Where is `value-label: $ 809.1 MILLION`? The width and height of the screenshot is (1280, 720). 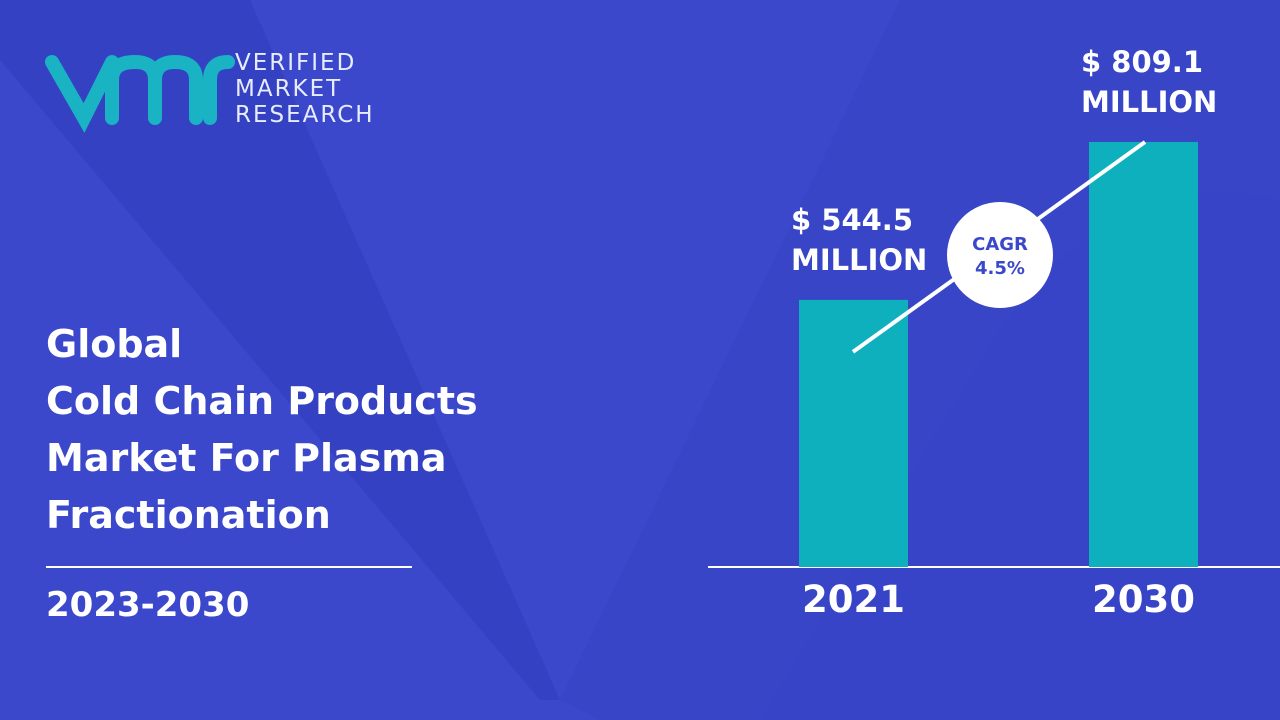
value-label: $ 809.1 MILLION is located at coordinates (1149, 81).